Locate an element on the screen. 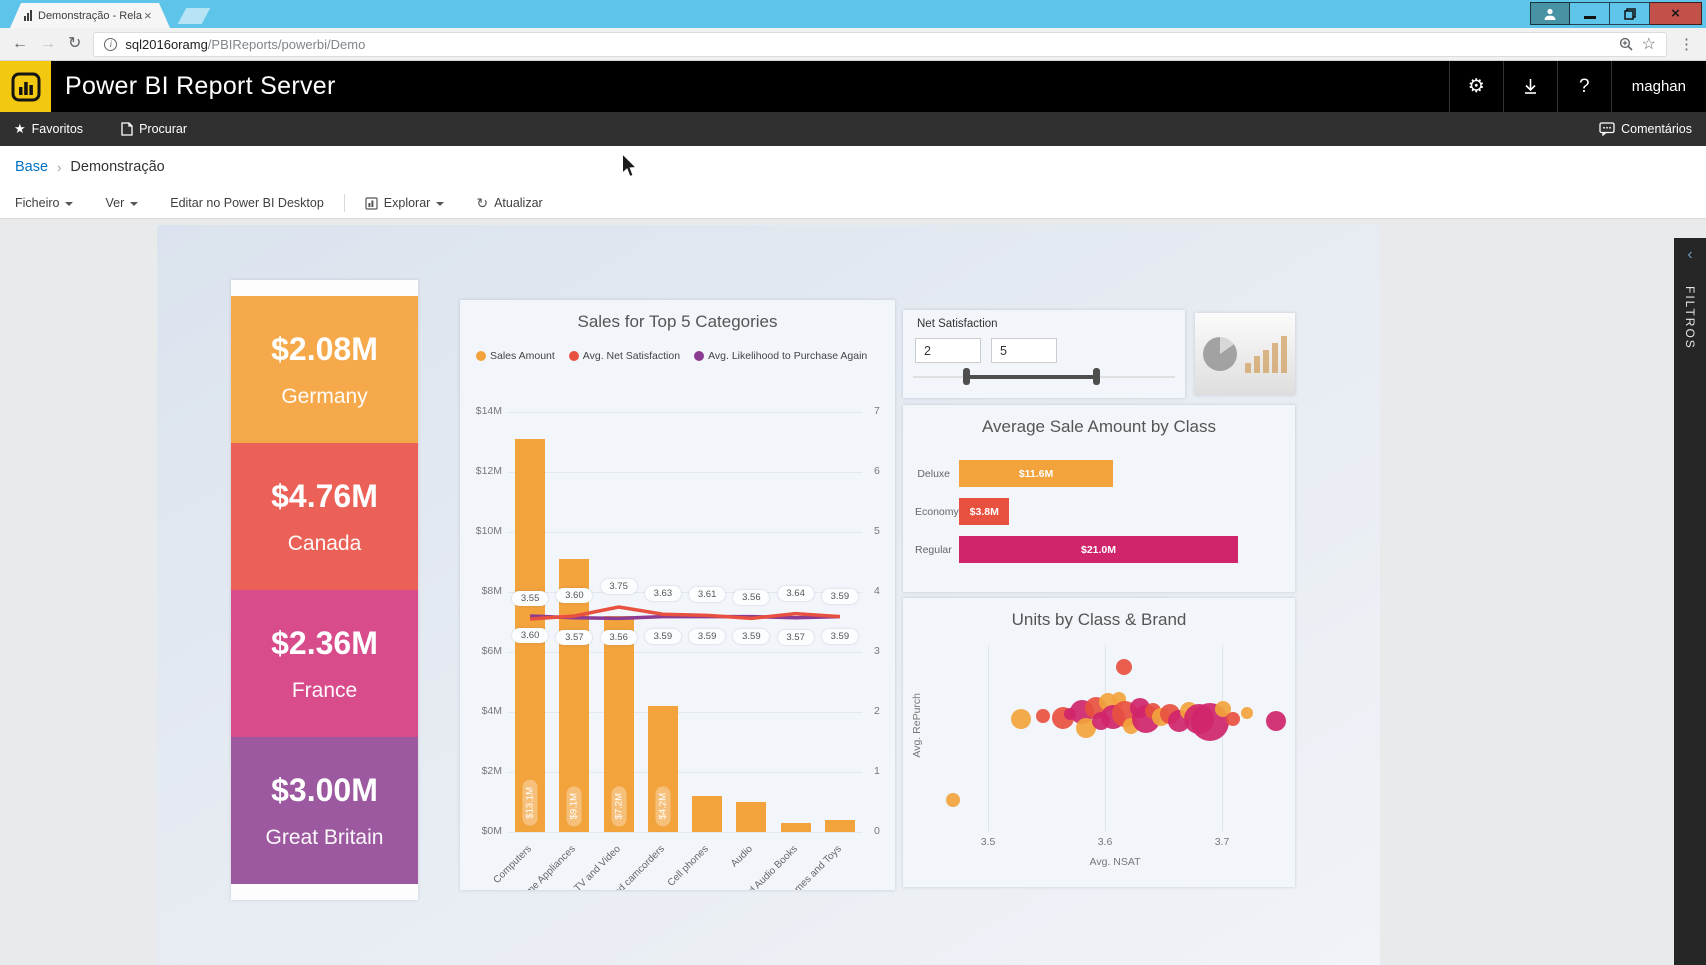 The image size is (1706, 965). browser-tab: Demonstração - Relatór × is located at coordinates (90, 15).